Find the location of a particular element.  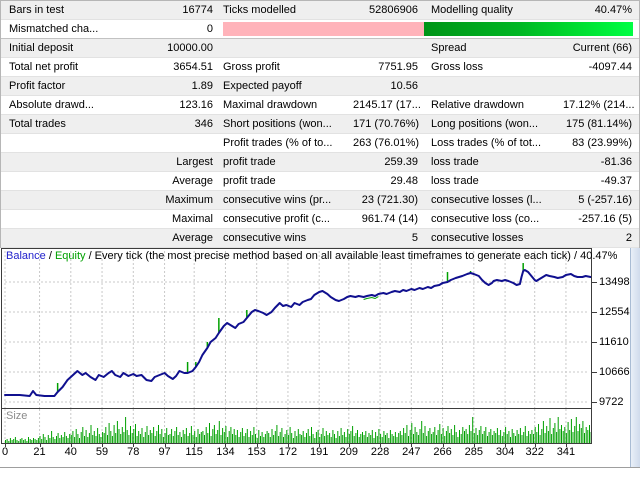

stat-value: 16774 is located at coordinates (197, 10).